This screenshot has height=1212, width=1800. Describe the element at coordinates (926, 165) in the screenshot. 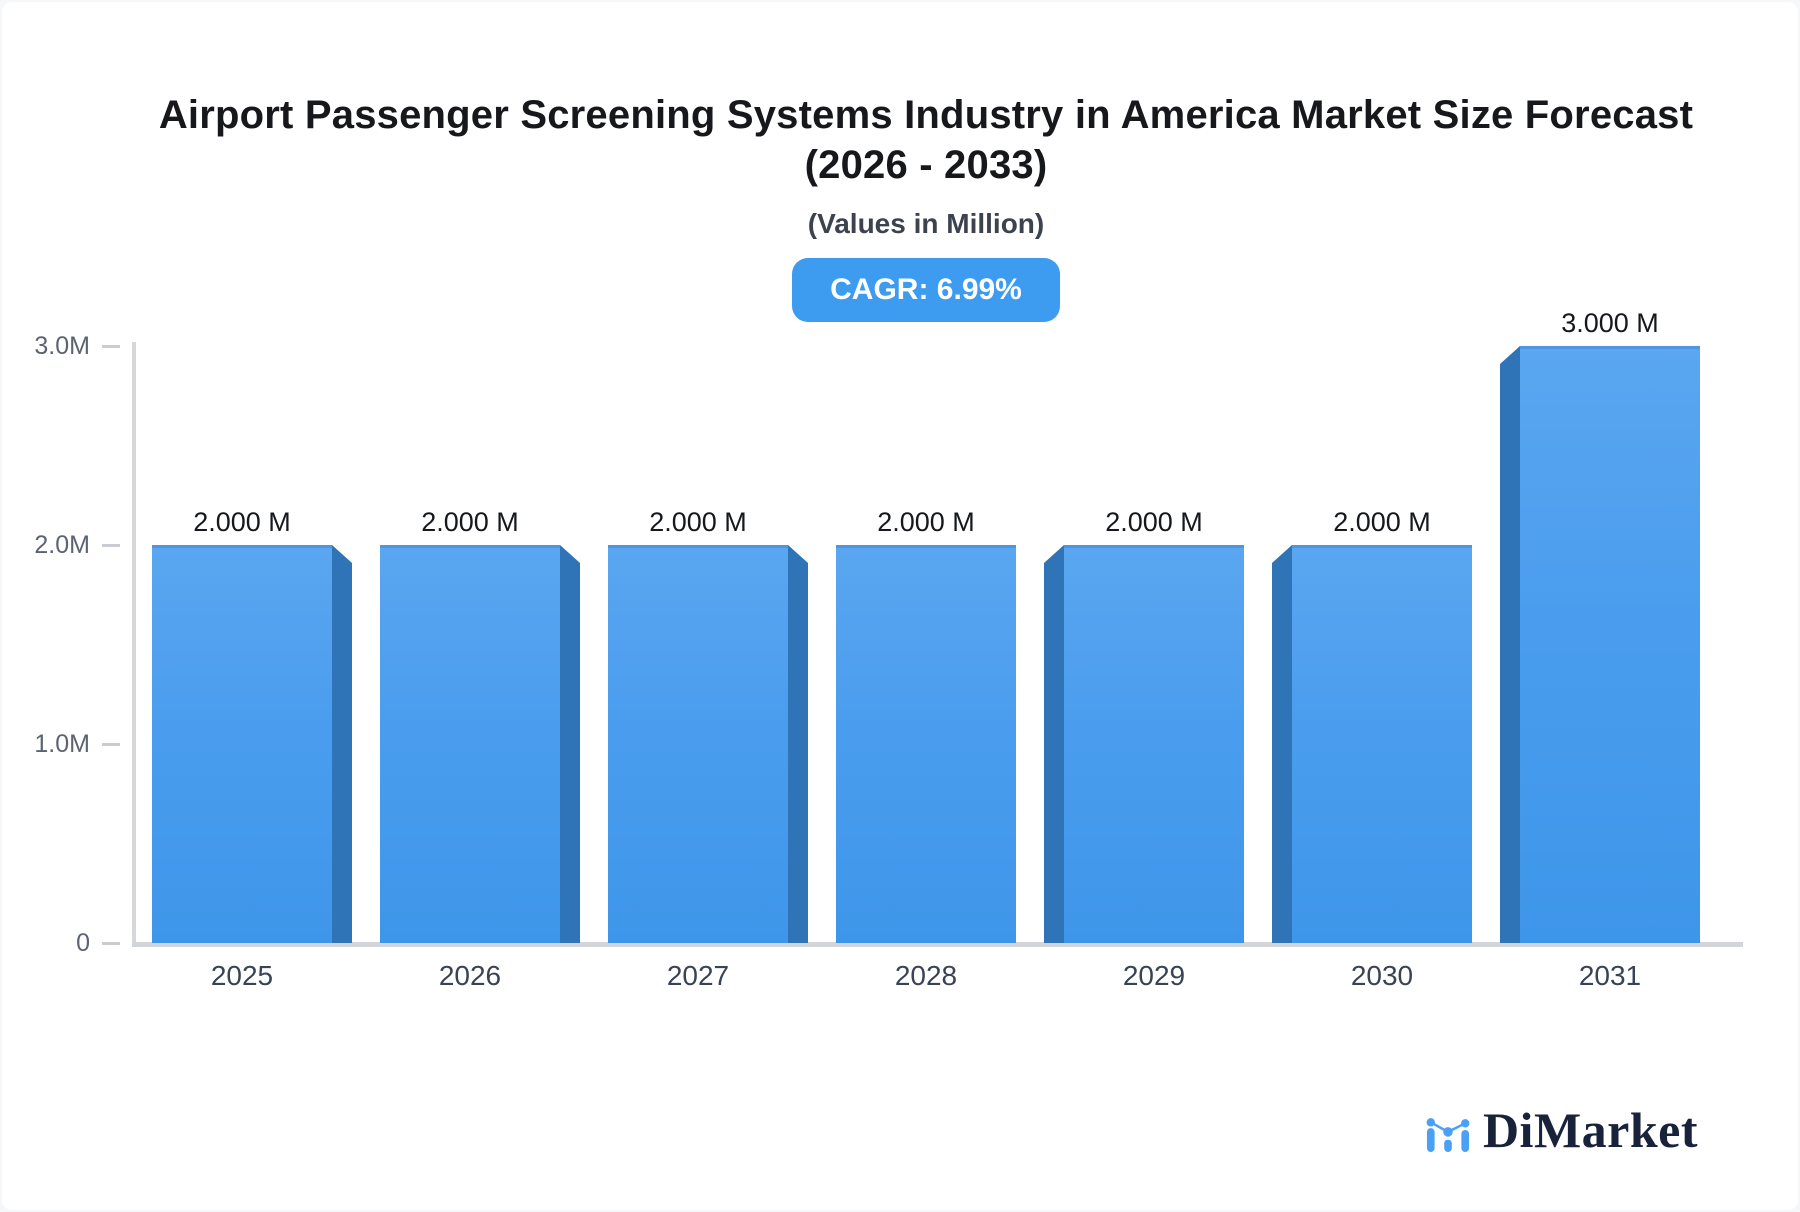

I see `chart-title-line2: (2026 - 2033)` at that location.